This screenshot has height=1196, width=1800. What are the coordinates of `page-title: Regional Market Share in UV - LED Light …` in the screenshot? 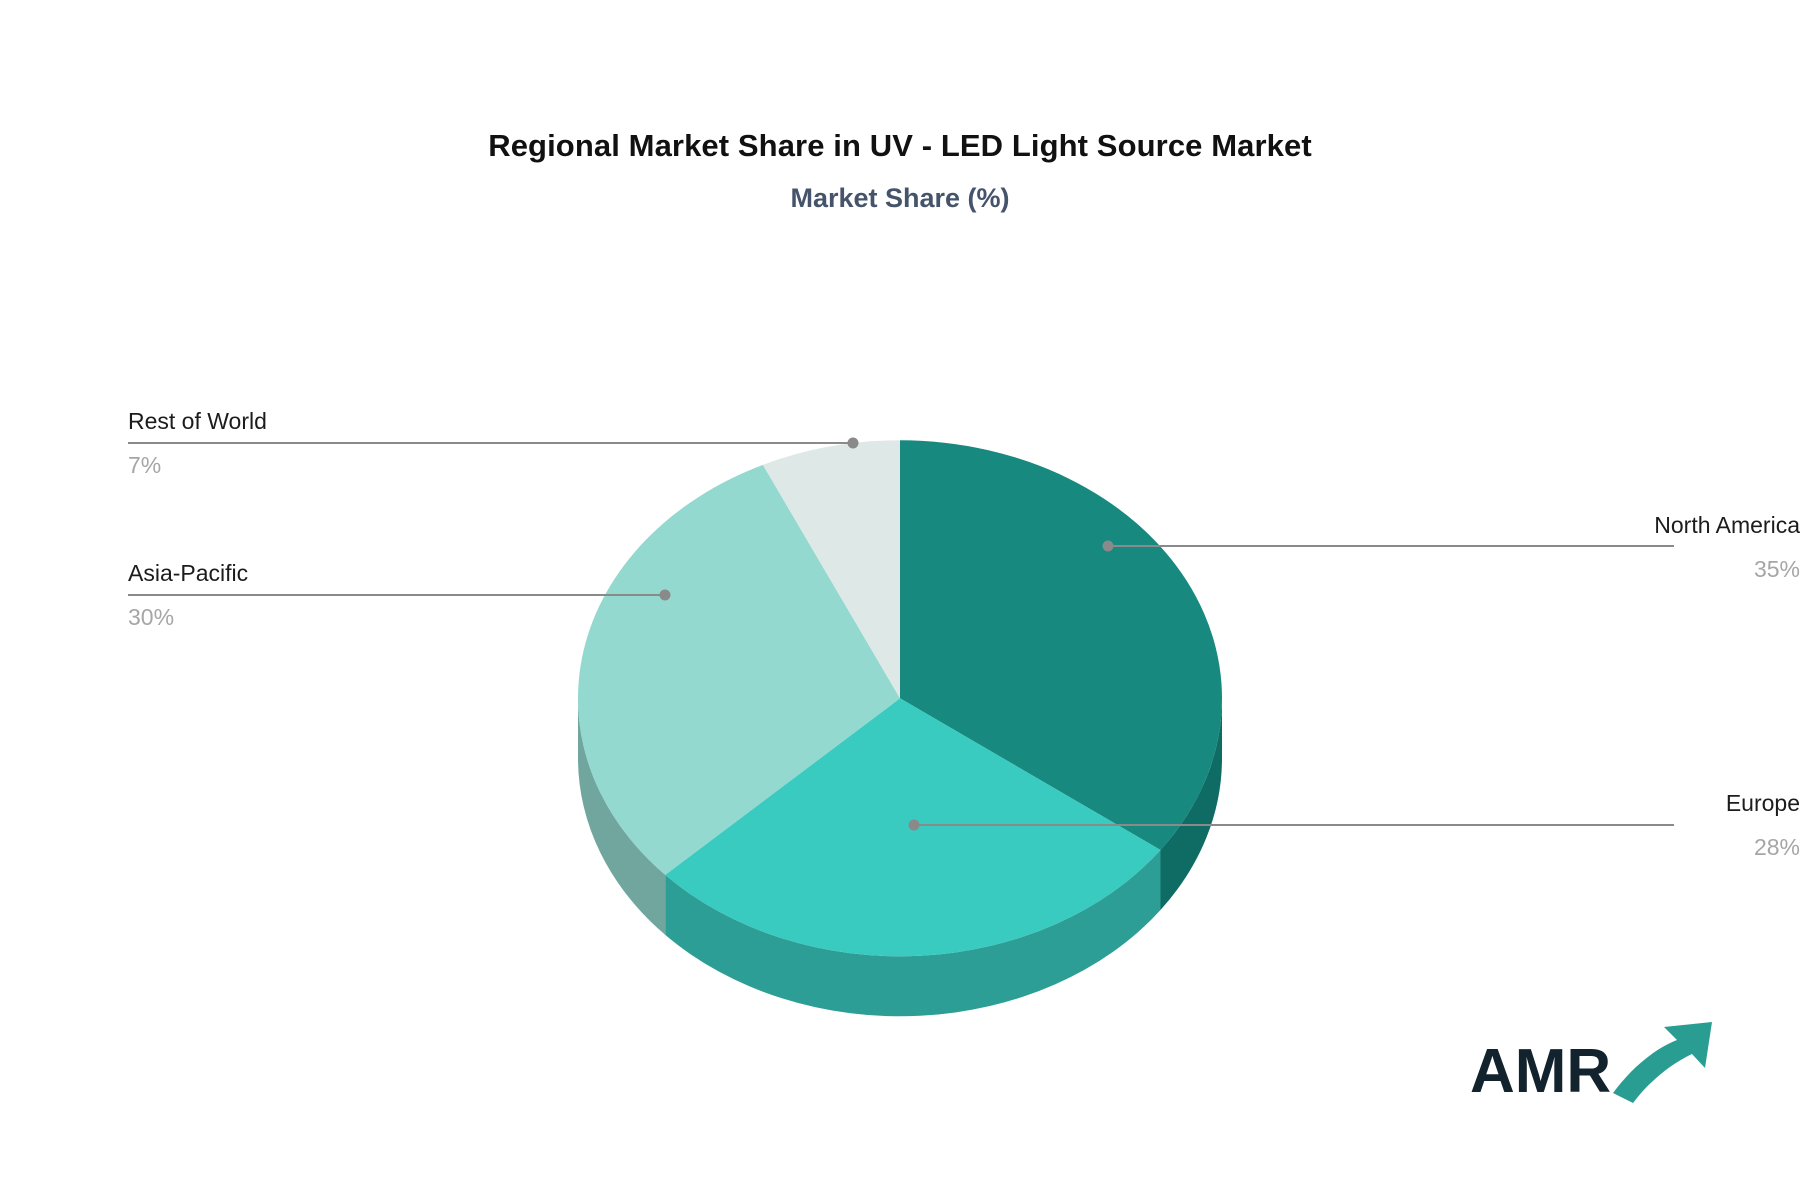 It's located at (900, 145).